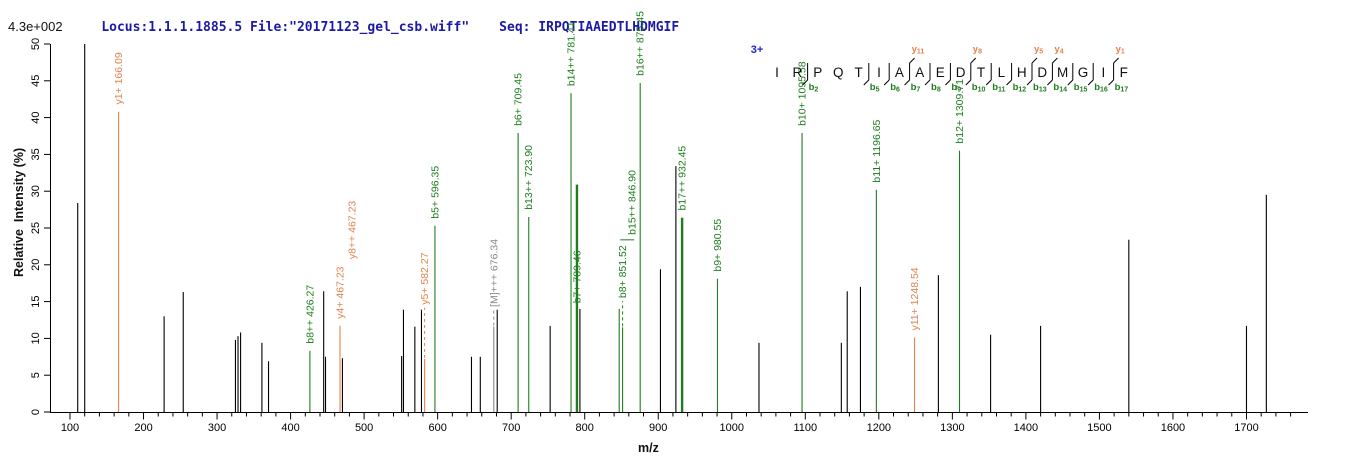 The image size is (1362, 473). I want to click on y-ion-marker-label: y5, so click(1038, 50).